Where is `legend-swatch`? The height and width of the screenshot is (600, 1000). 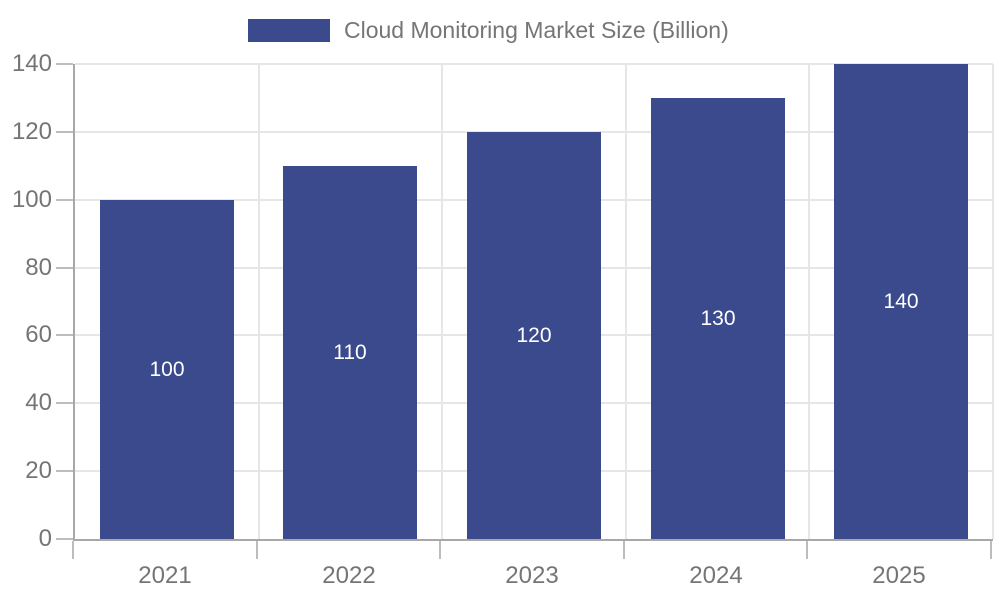
legend-swatch is located at coordinates (289, 30).